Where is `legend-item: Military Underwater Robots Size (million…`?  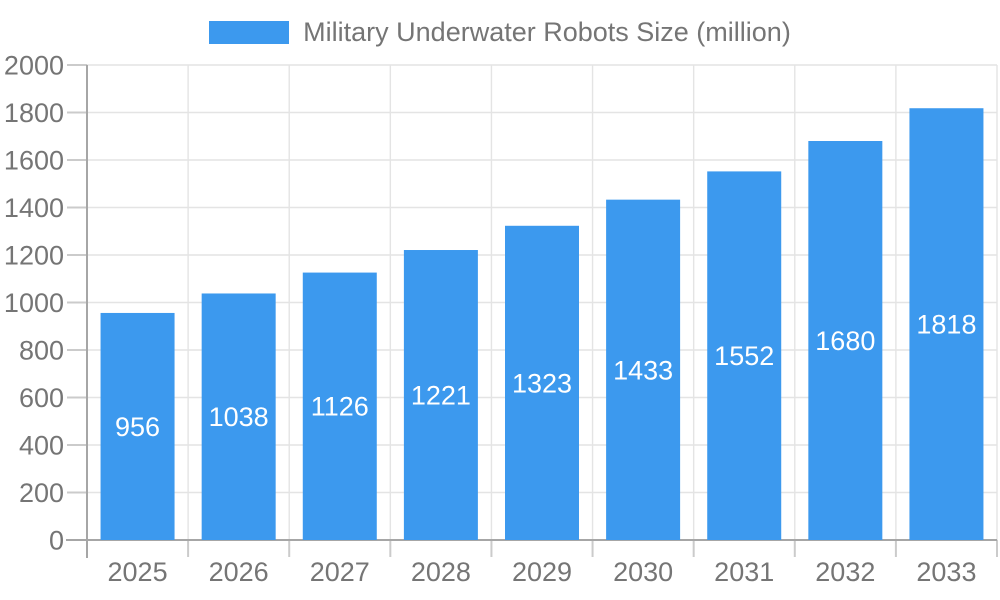 legend-item: Military Underwater Robots Size (million… is located at coordinates (500, 32).